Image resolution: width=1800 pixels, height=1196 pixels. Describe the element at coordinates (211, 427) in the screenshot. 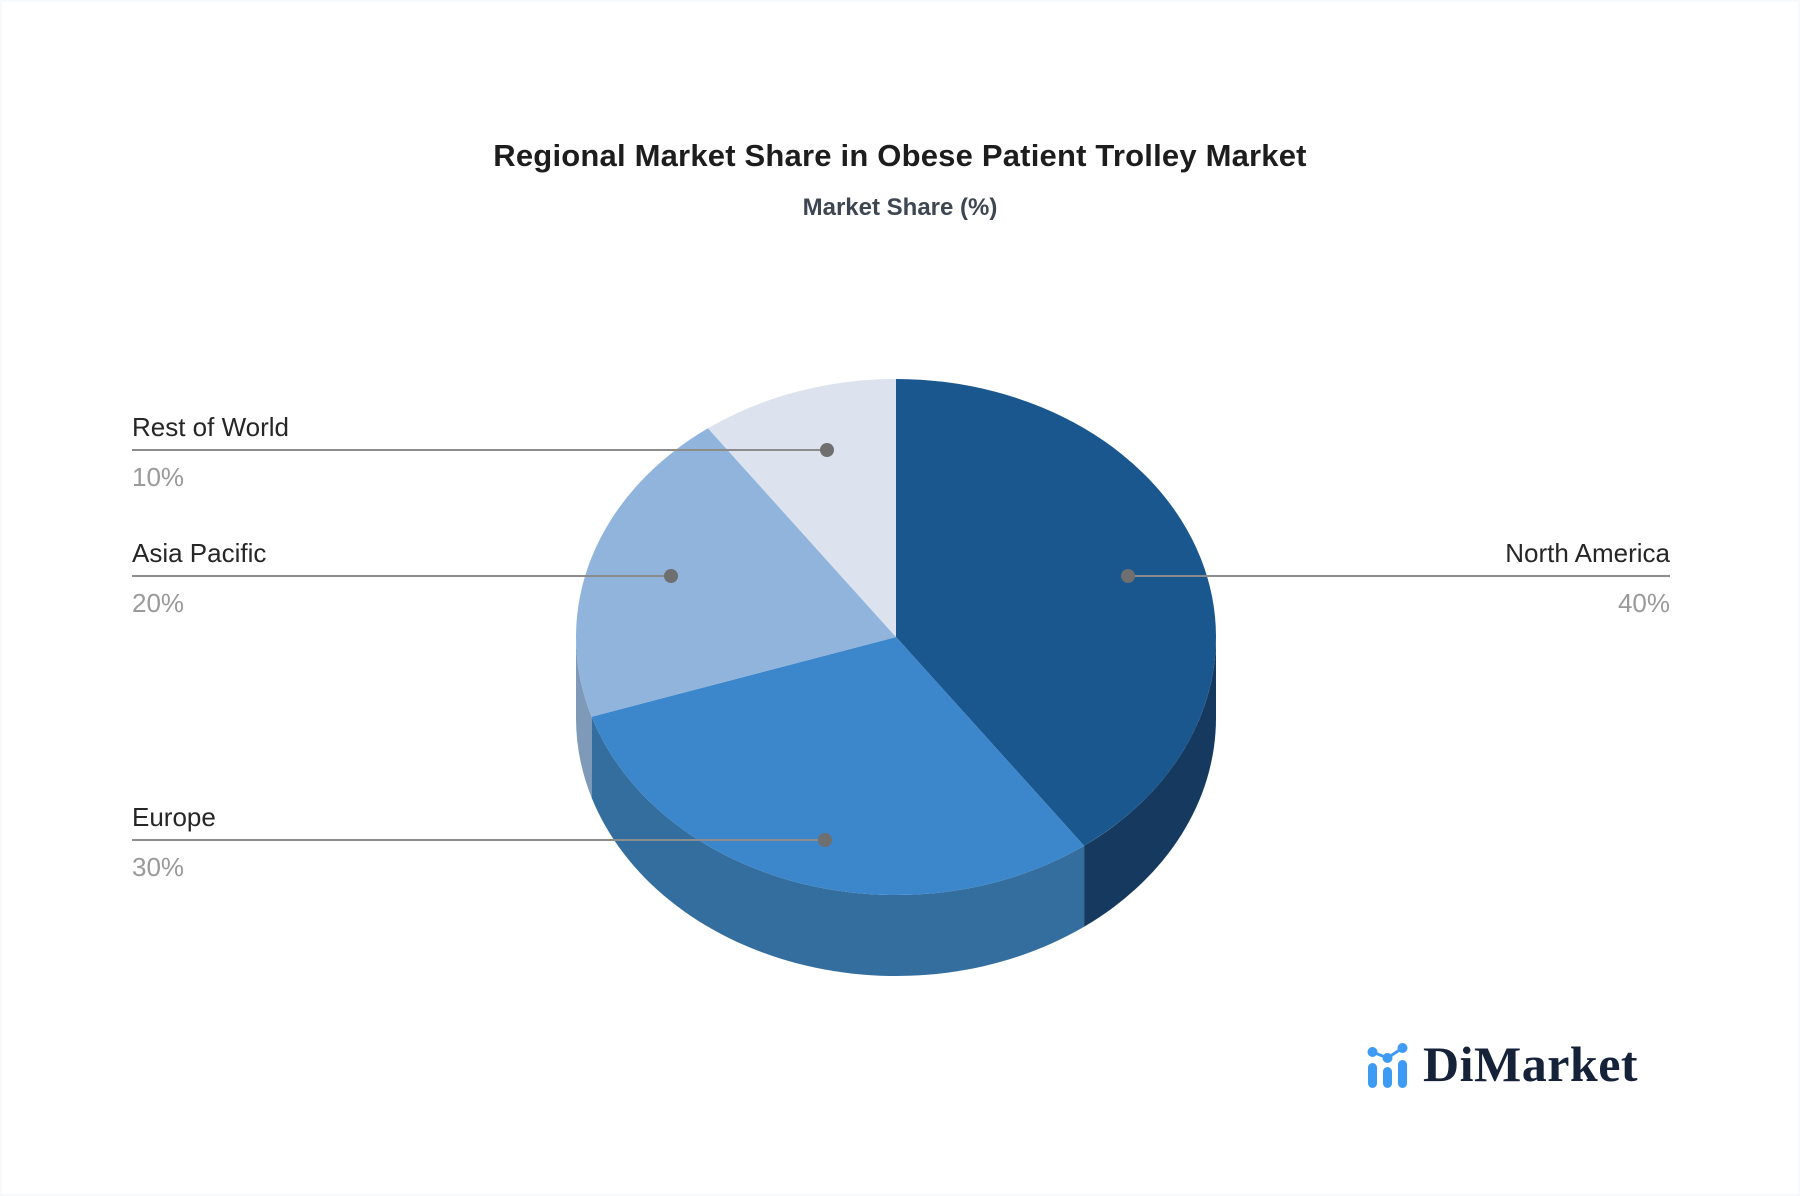

I see `callout-rest-of-world-label: Rest of World` at that location.